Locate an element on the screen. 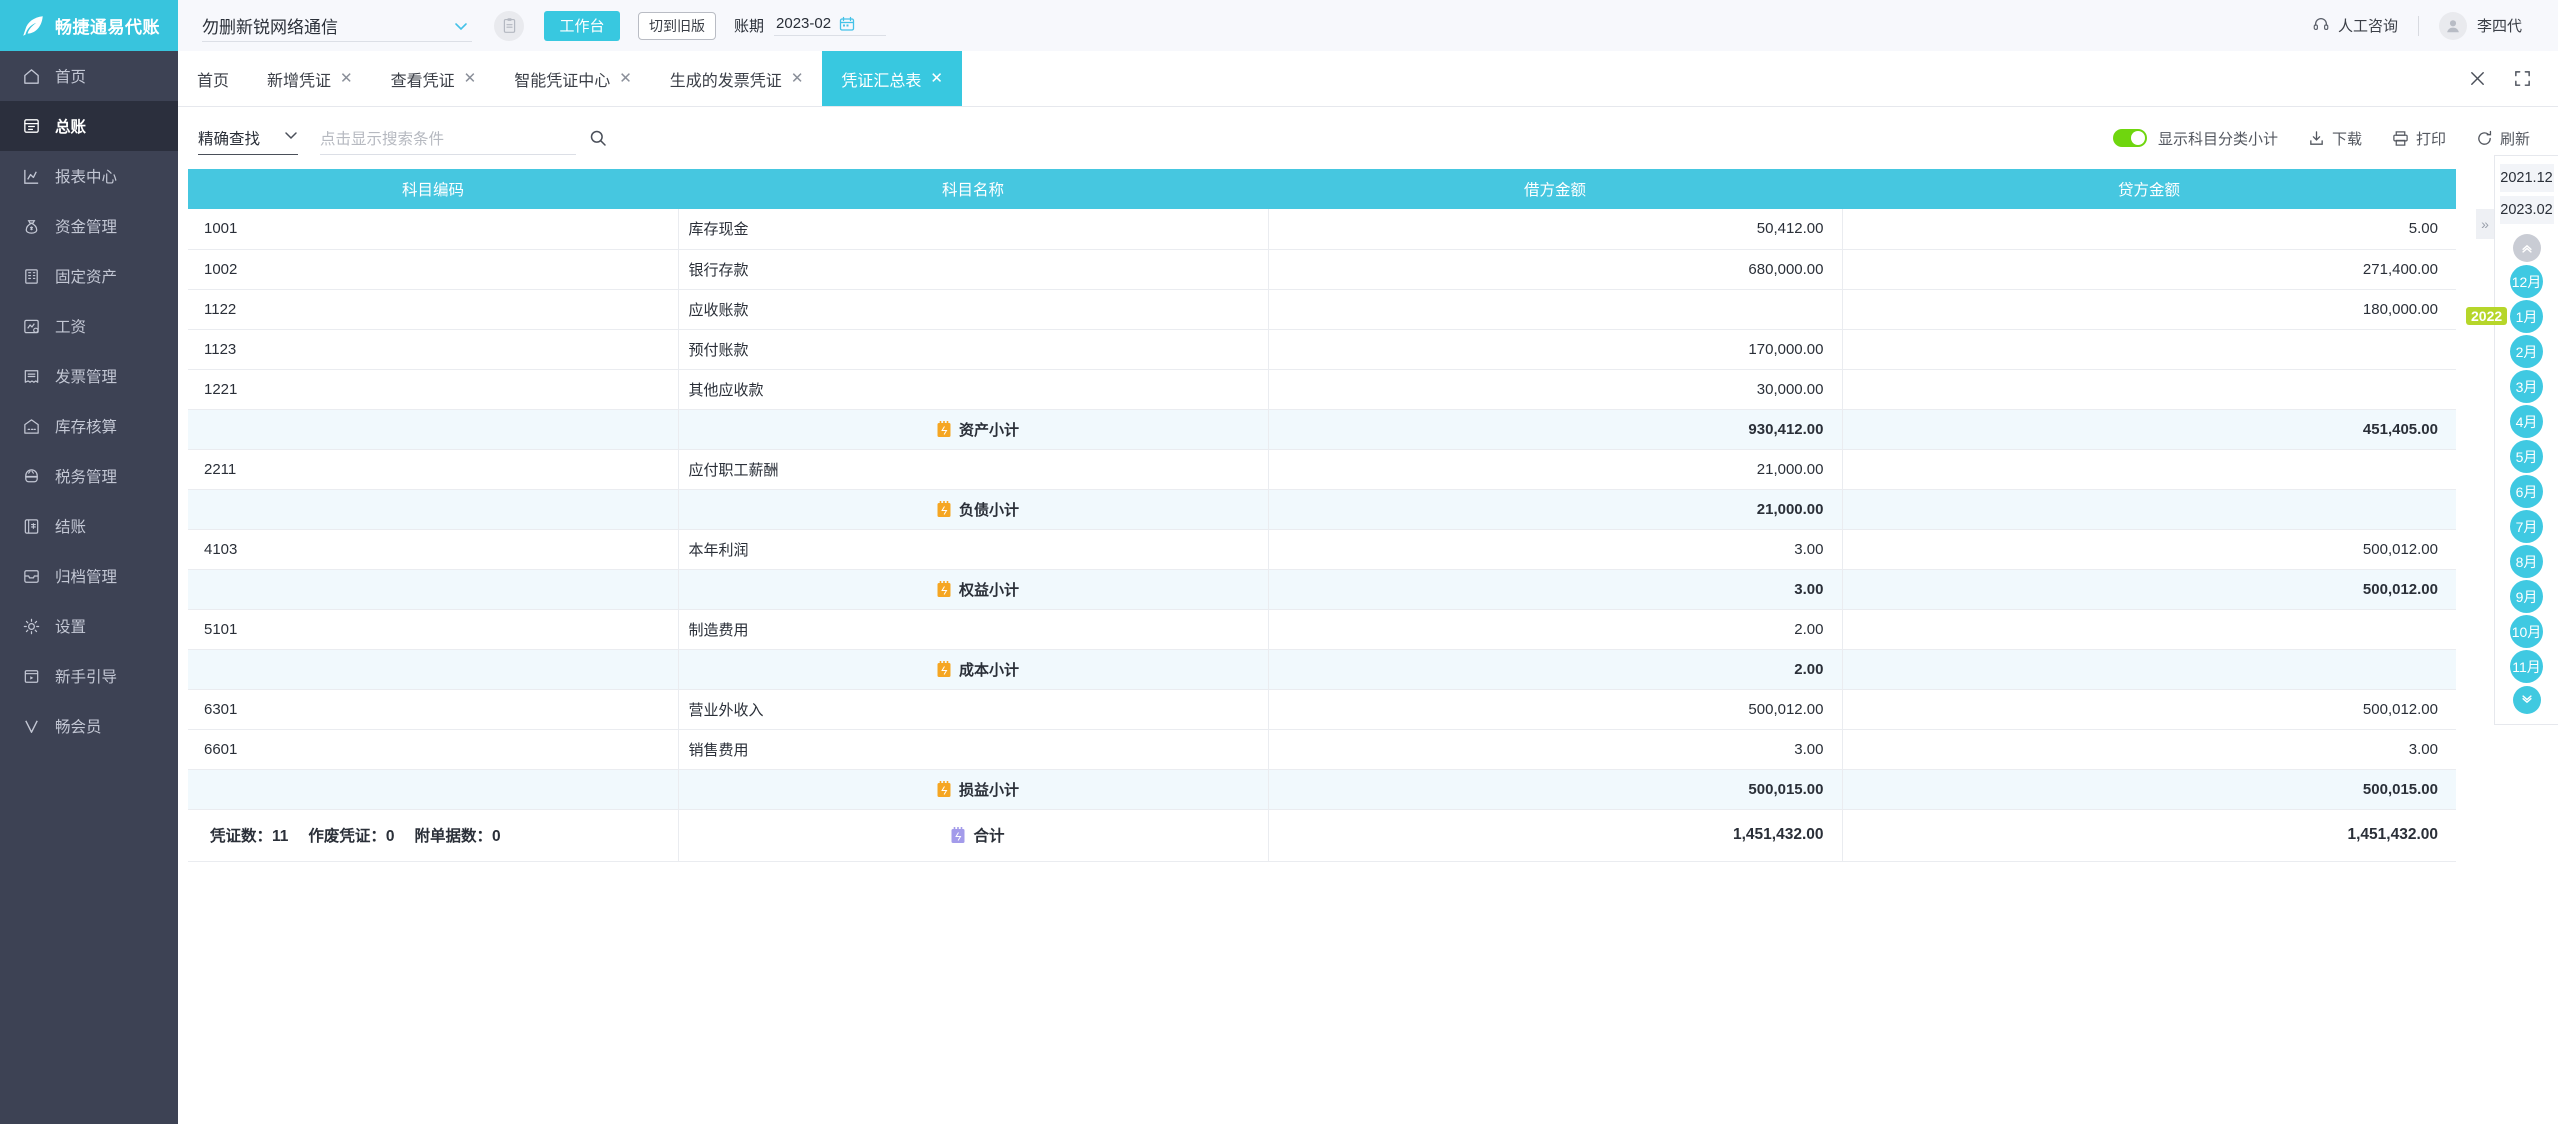 This screenshot has height=1124, width=2558. month-chip-4: 4月 is located at coordinates (2526, 421).